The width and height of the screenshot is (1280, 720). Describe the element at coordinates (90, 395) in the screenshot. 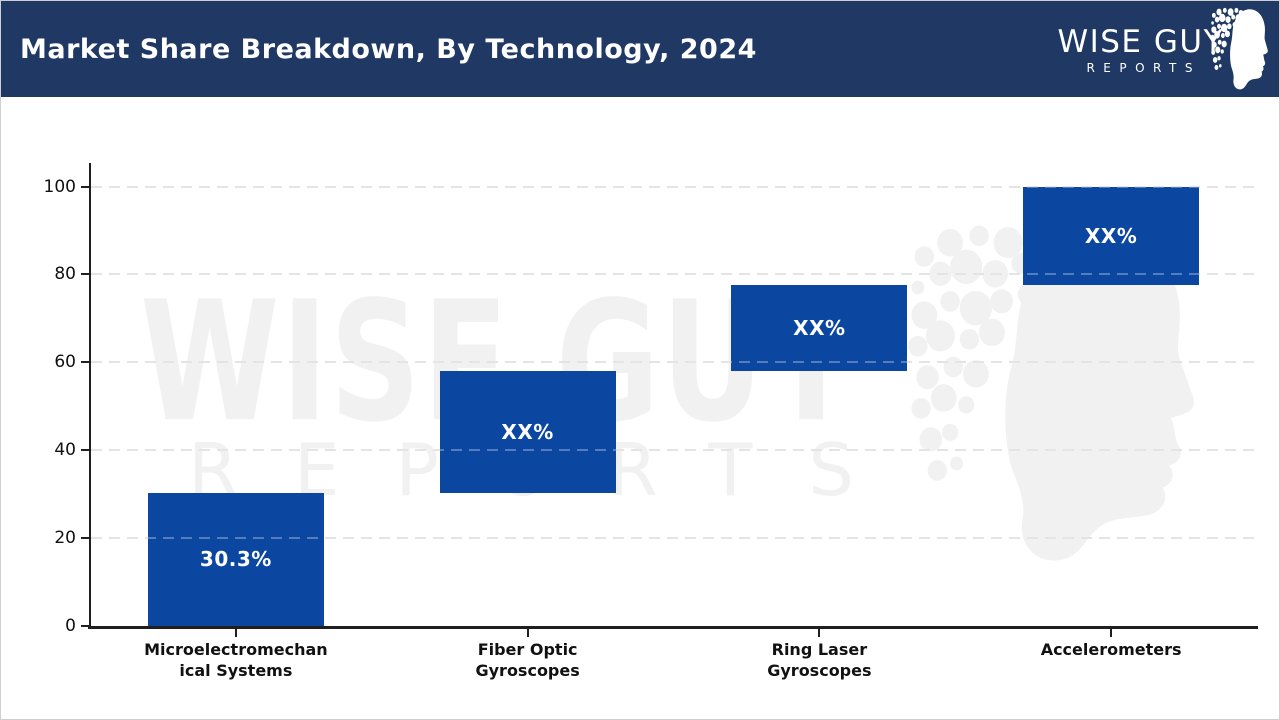

I see `y-axis-spine` at that location.